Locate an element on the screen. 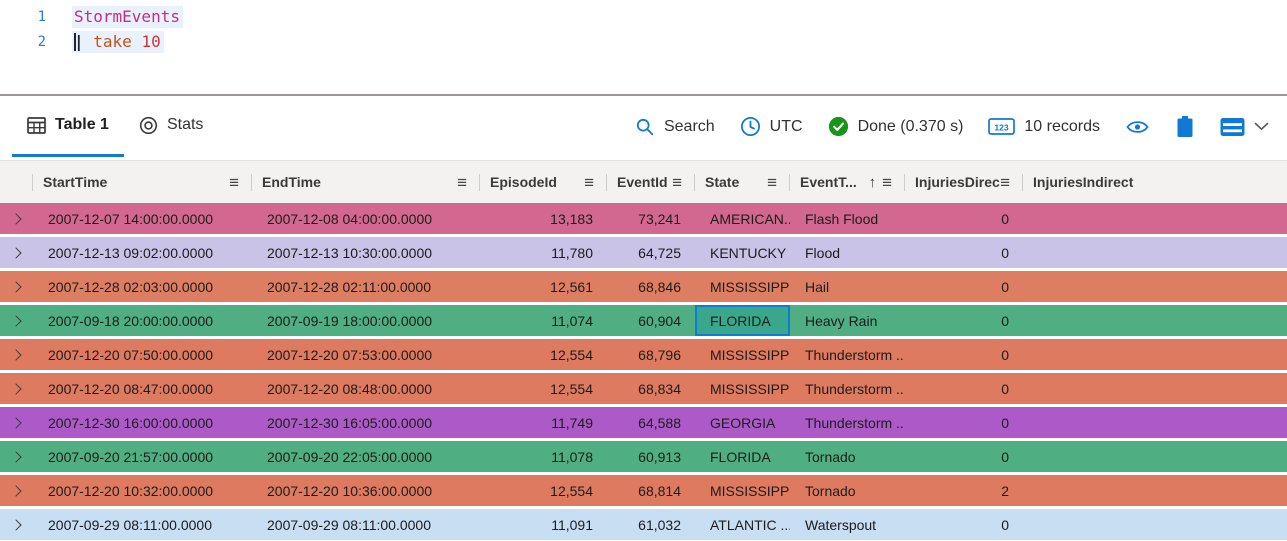 This screenshot has width=1287, height=541. view-mode-selector is located at coordinates (1244, 127).